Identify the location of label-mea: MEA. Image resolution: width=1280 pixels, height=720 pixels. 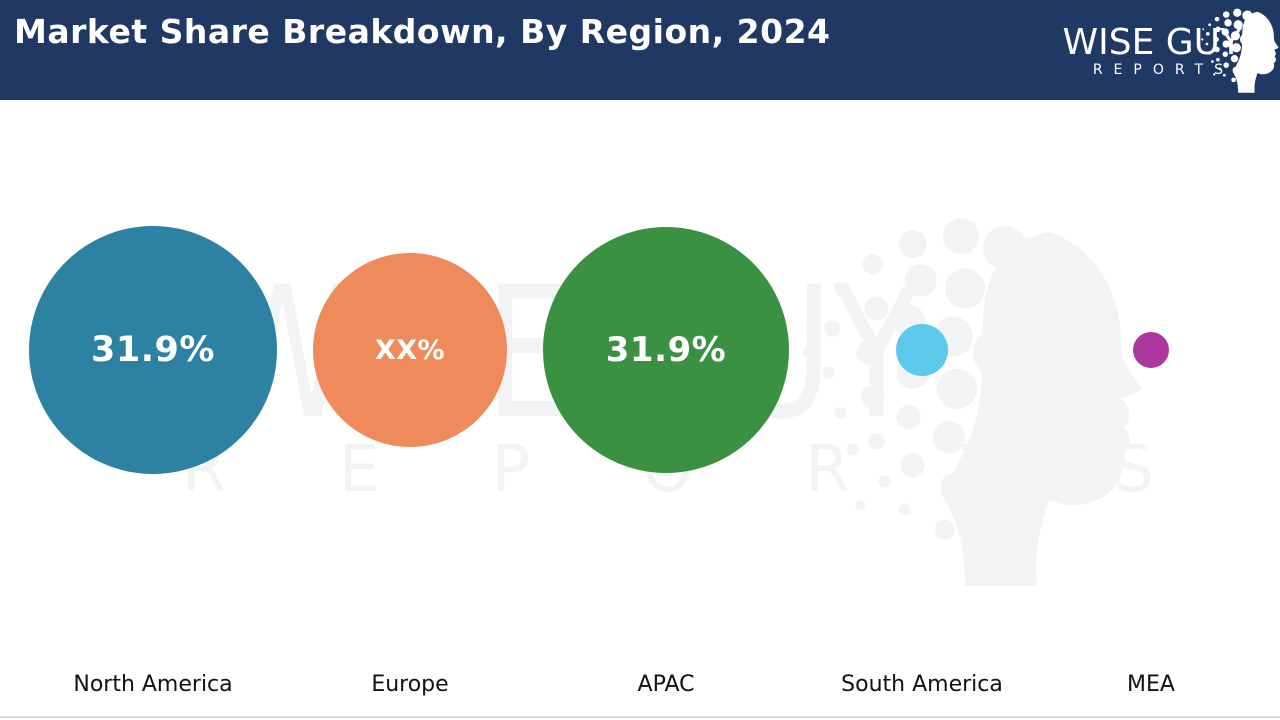
(1151, 684).